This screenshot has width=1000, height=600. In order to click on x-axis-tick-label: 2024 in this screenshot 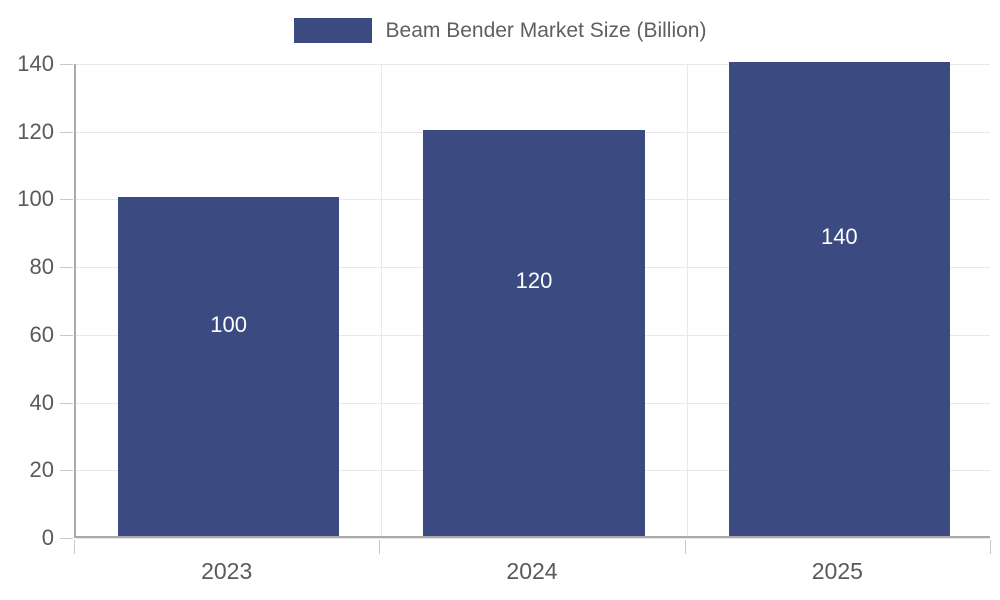, I will do `click(532, 571)`.